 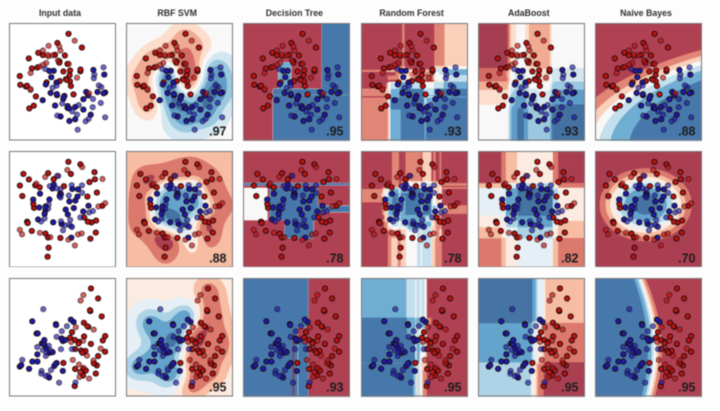 What do you see at coordinates (569, 258) in the screenshot?
I see `svg-text: .82` at bounding box center [569, 258].